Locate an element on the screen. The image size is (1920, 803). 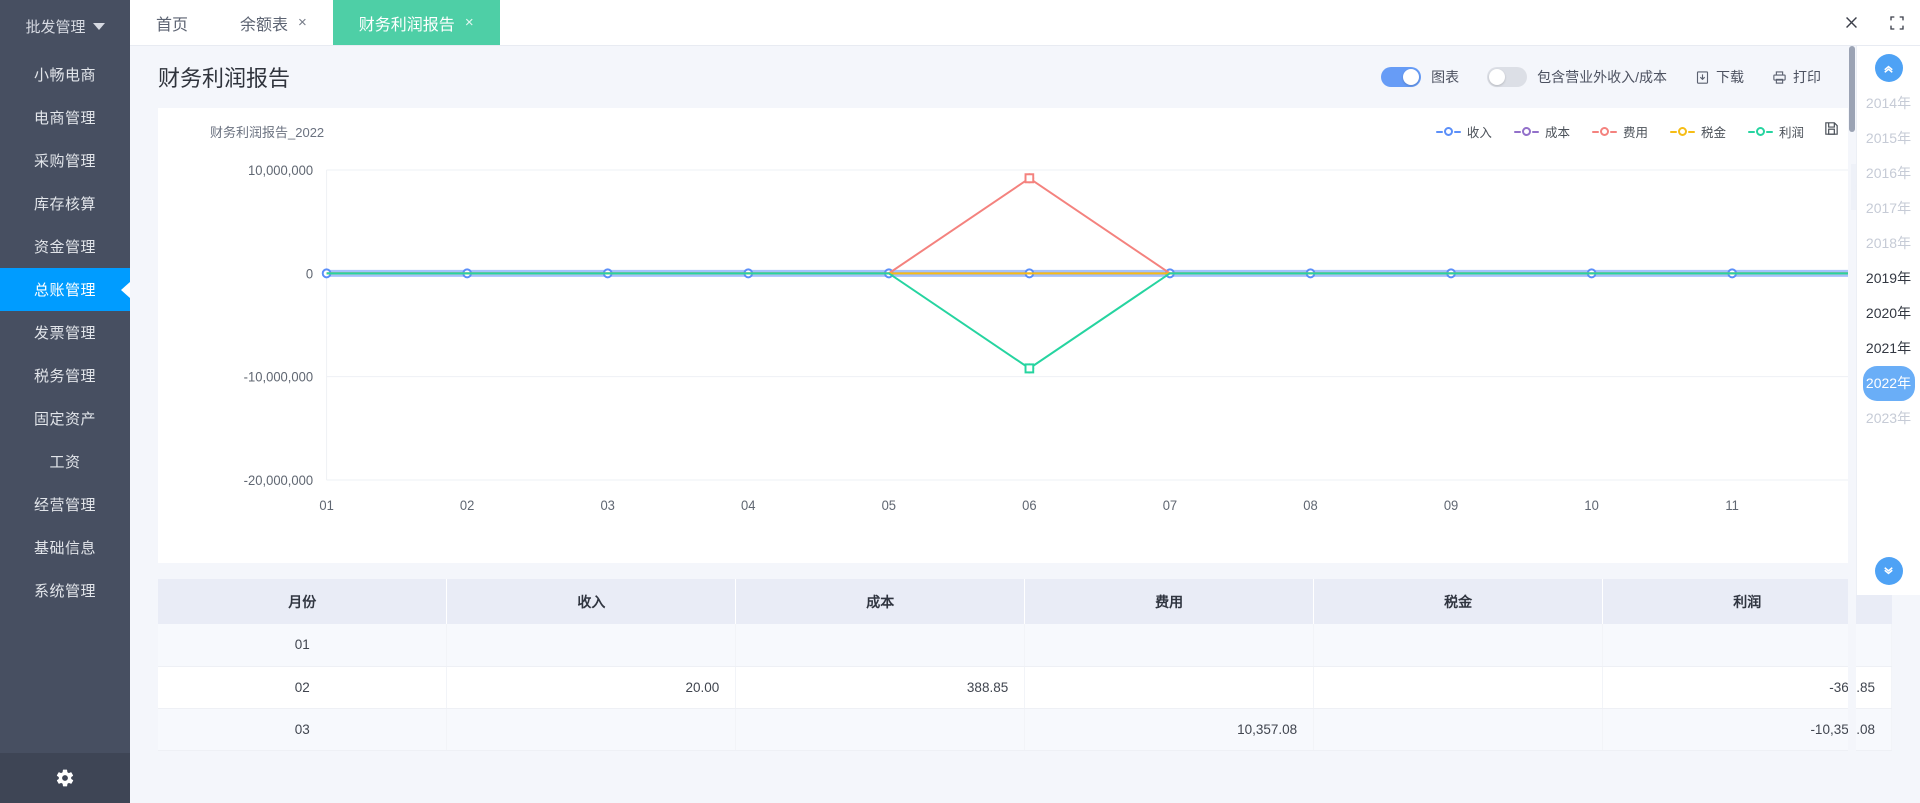
table-header-row: 月份 收入 成本 费用 税金 利润 is located at coordinates (1025, 601).